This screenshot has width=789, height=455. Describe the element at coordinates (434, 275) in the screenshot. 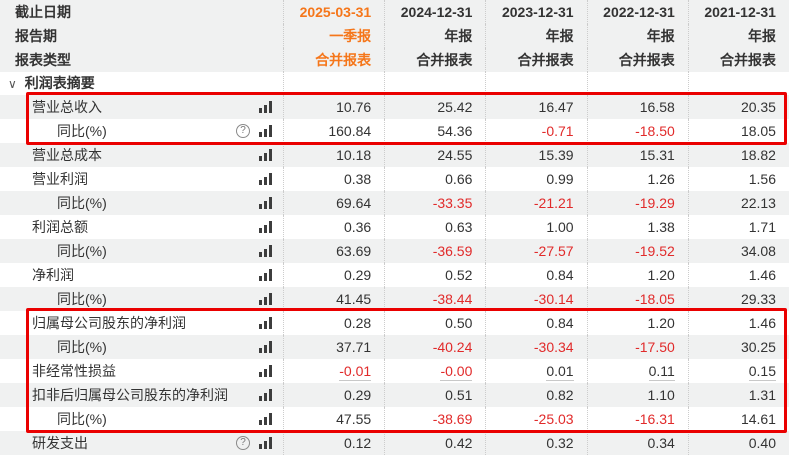

I see `value-cell: 0.52` at that location.